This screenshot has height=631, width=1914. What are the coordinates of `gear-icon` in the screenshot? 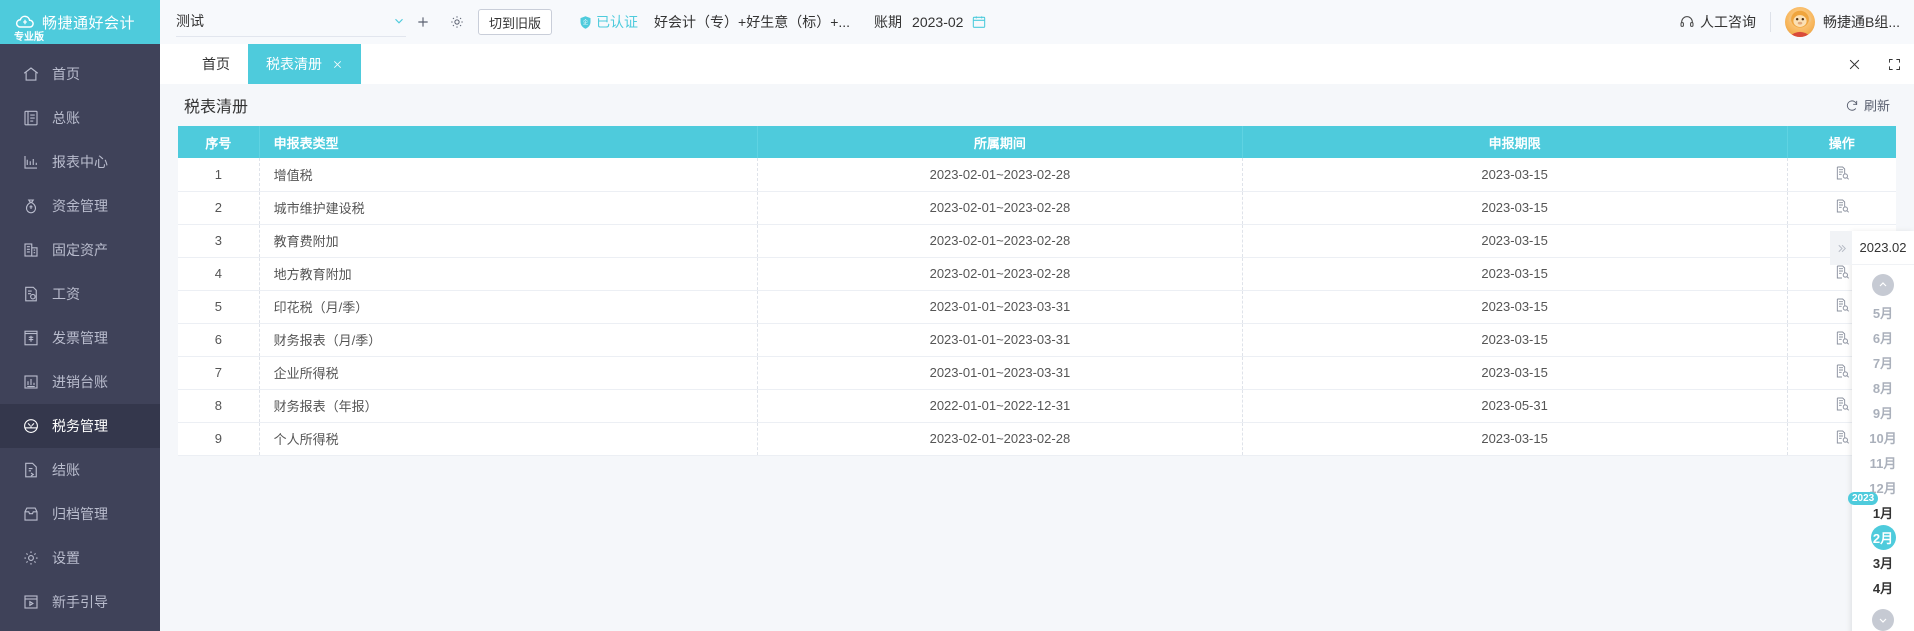 It's located at (31, 558).